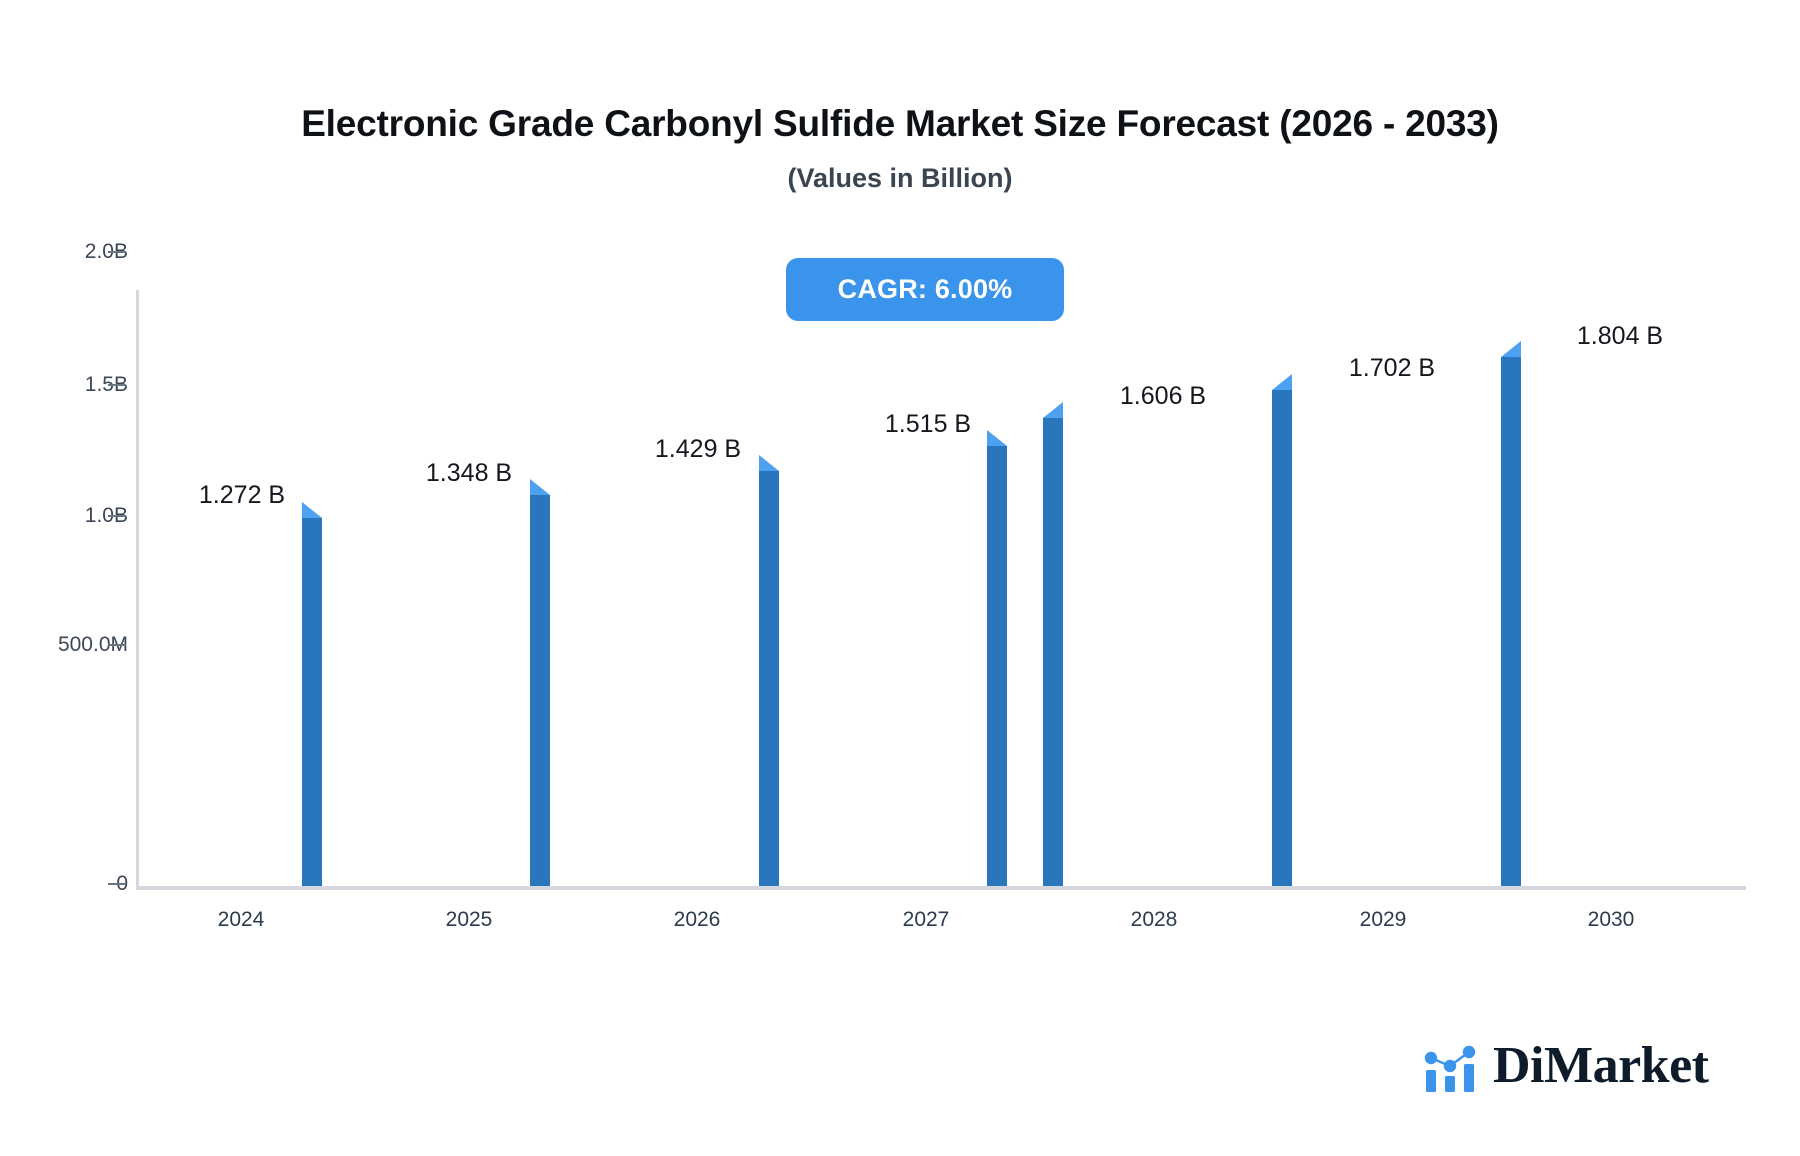 The width and height of the screenshot is (1800, 1156). I want to click on x-axis-tick-label: 2027, so click(926, 919).